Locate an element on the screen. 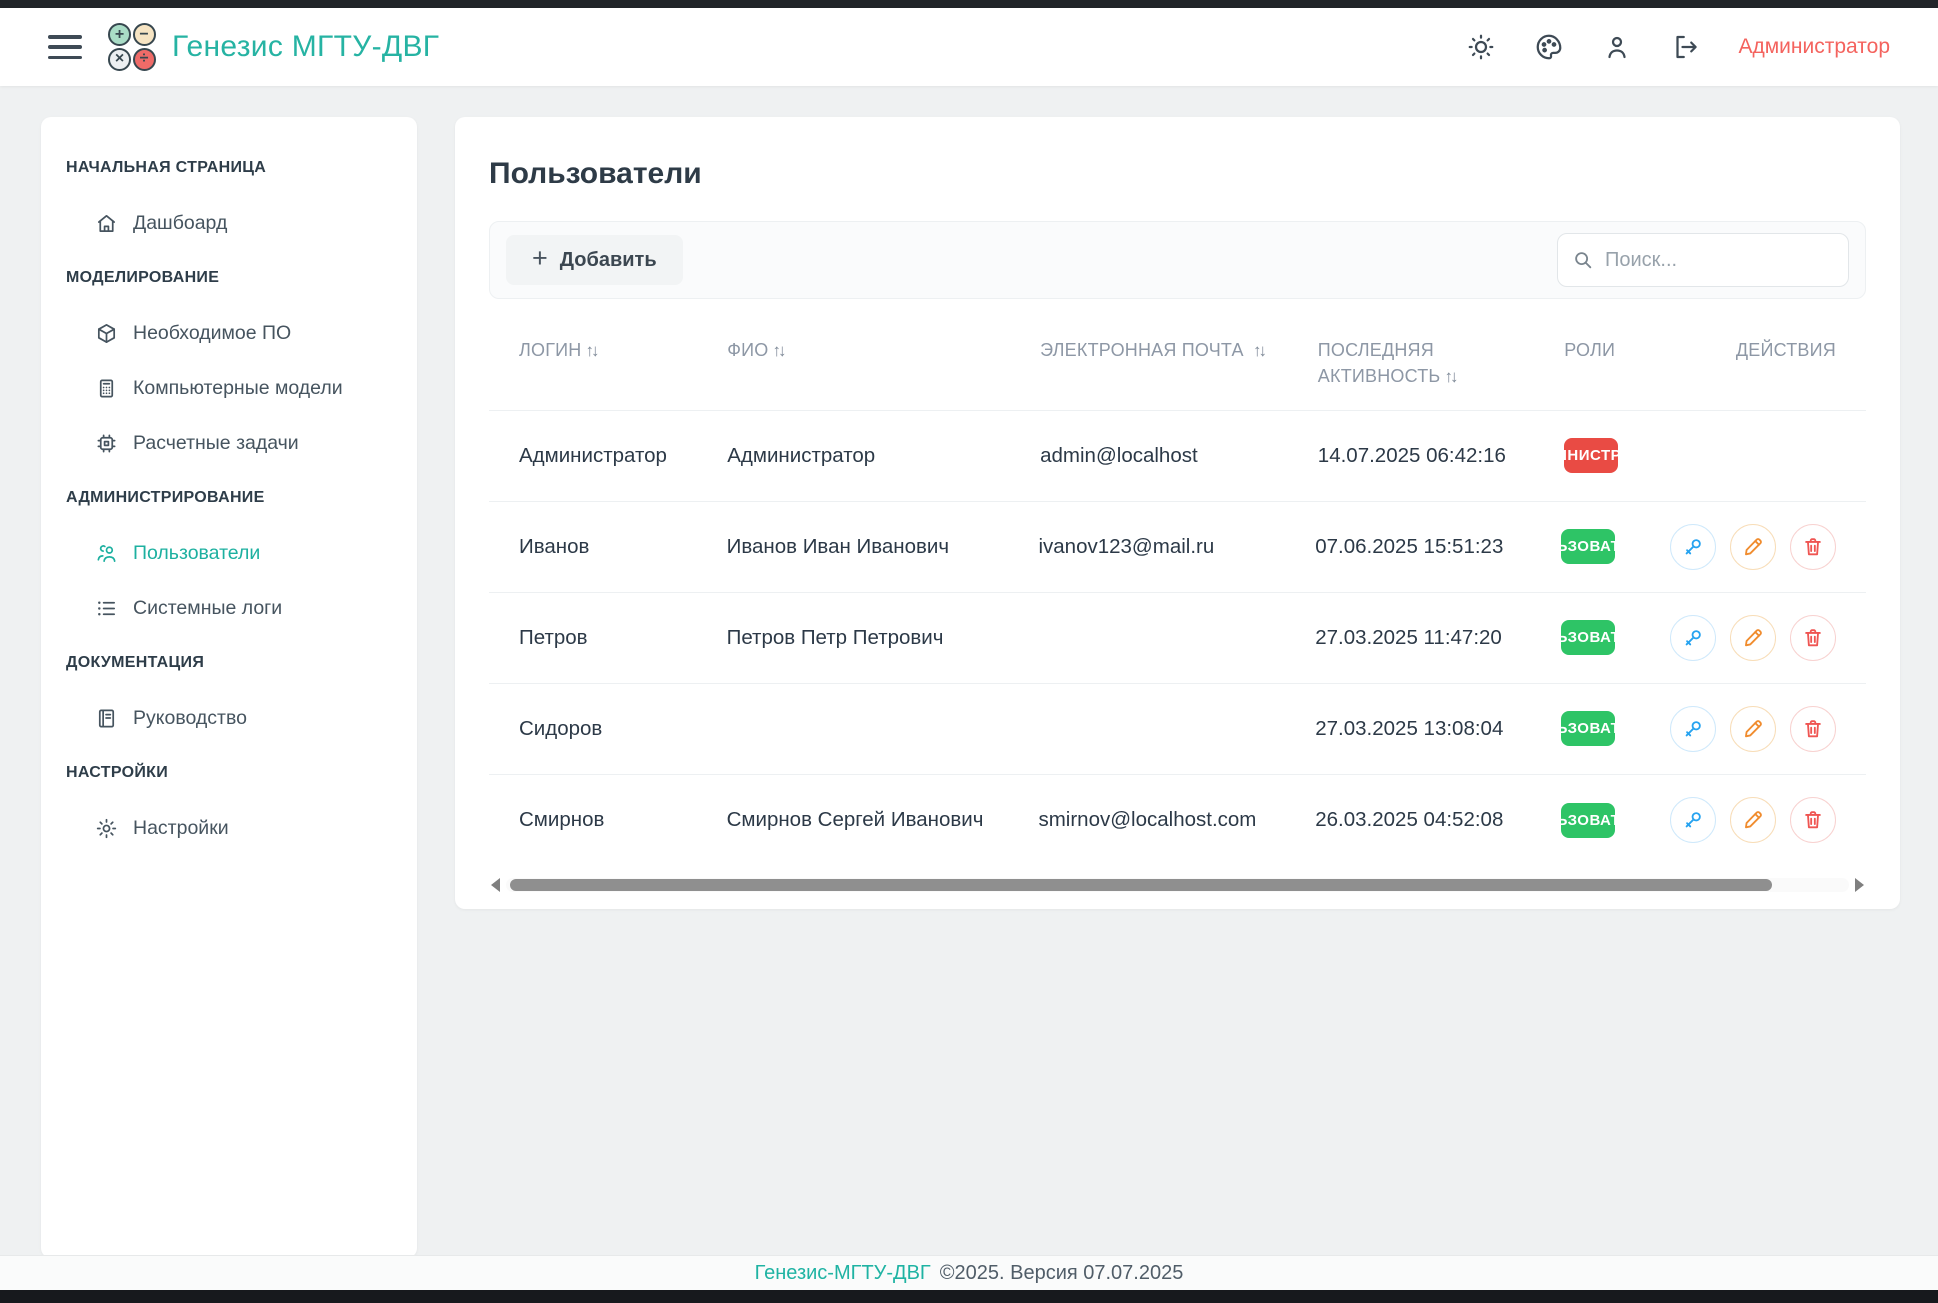 The width and height of the screenshot is (1938, 1303). gear-icon is located at coordinates (106, 828).